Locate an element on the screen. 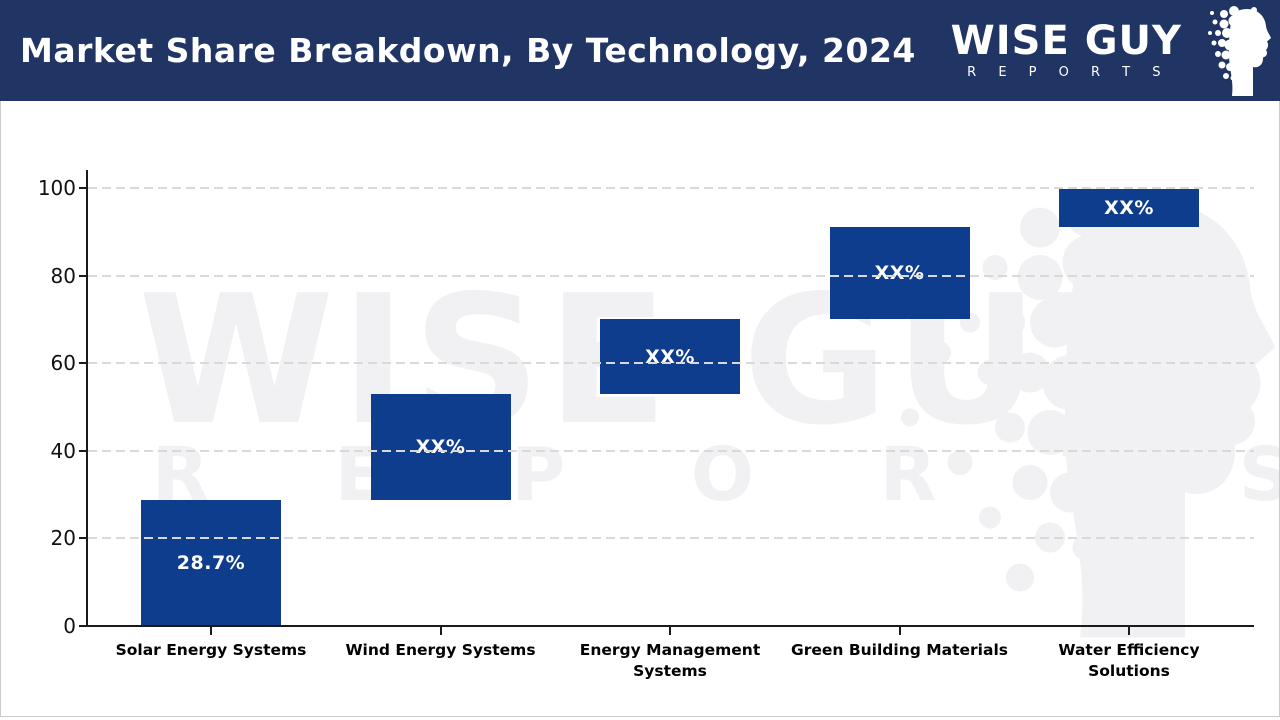 This screenshot has width=1280, height=720. bar-5: XX% is located at coordinates (1129, 208).